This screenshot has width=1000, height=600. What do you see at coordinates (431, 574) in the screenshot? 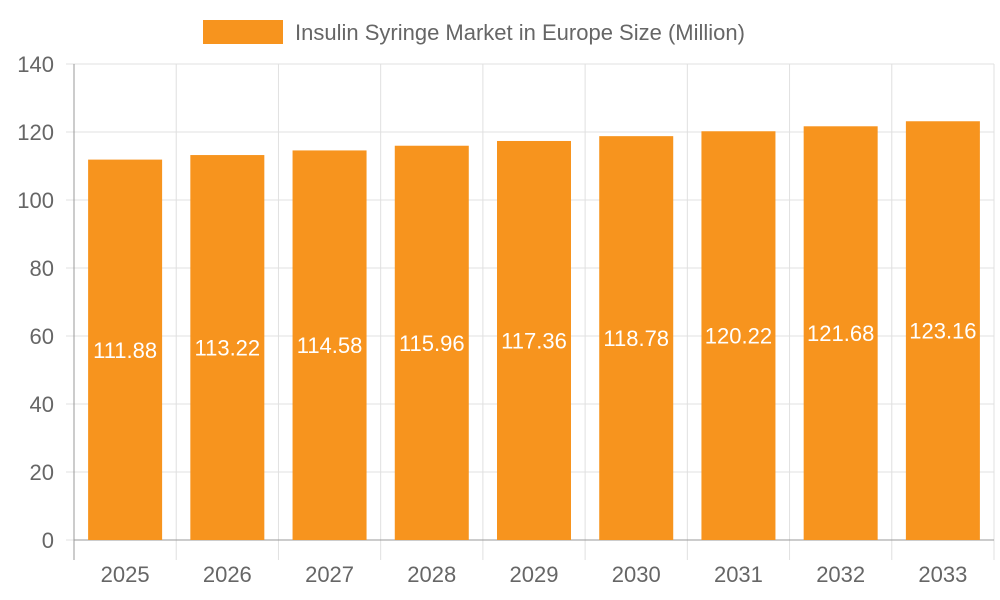
I see `x-tick-label: 2028` at bounding box center [431, 574].